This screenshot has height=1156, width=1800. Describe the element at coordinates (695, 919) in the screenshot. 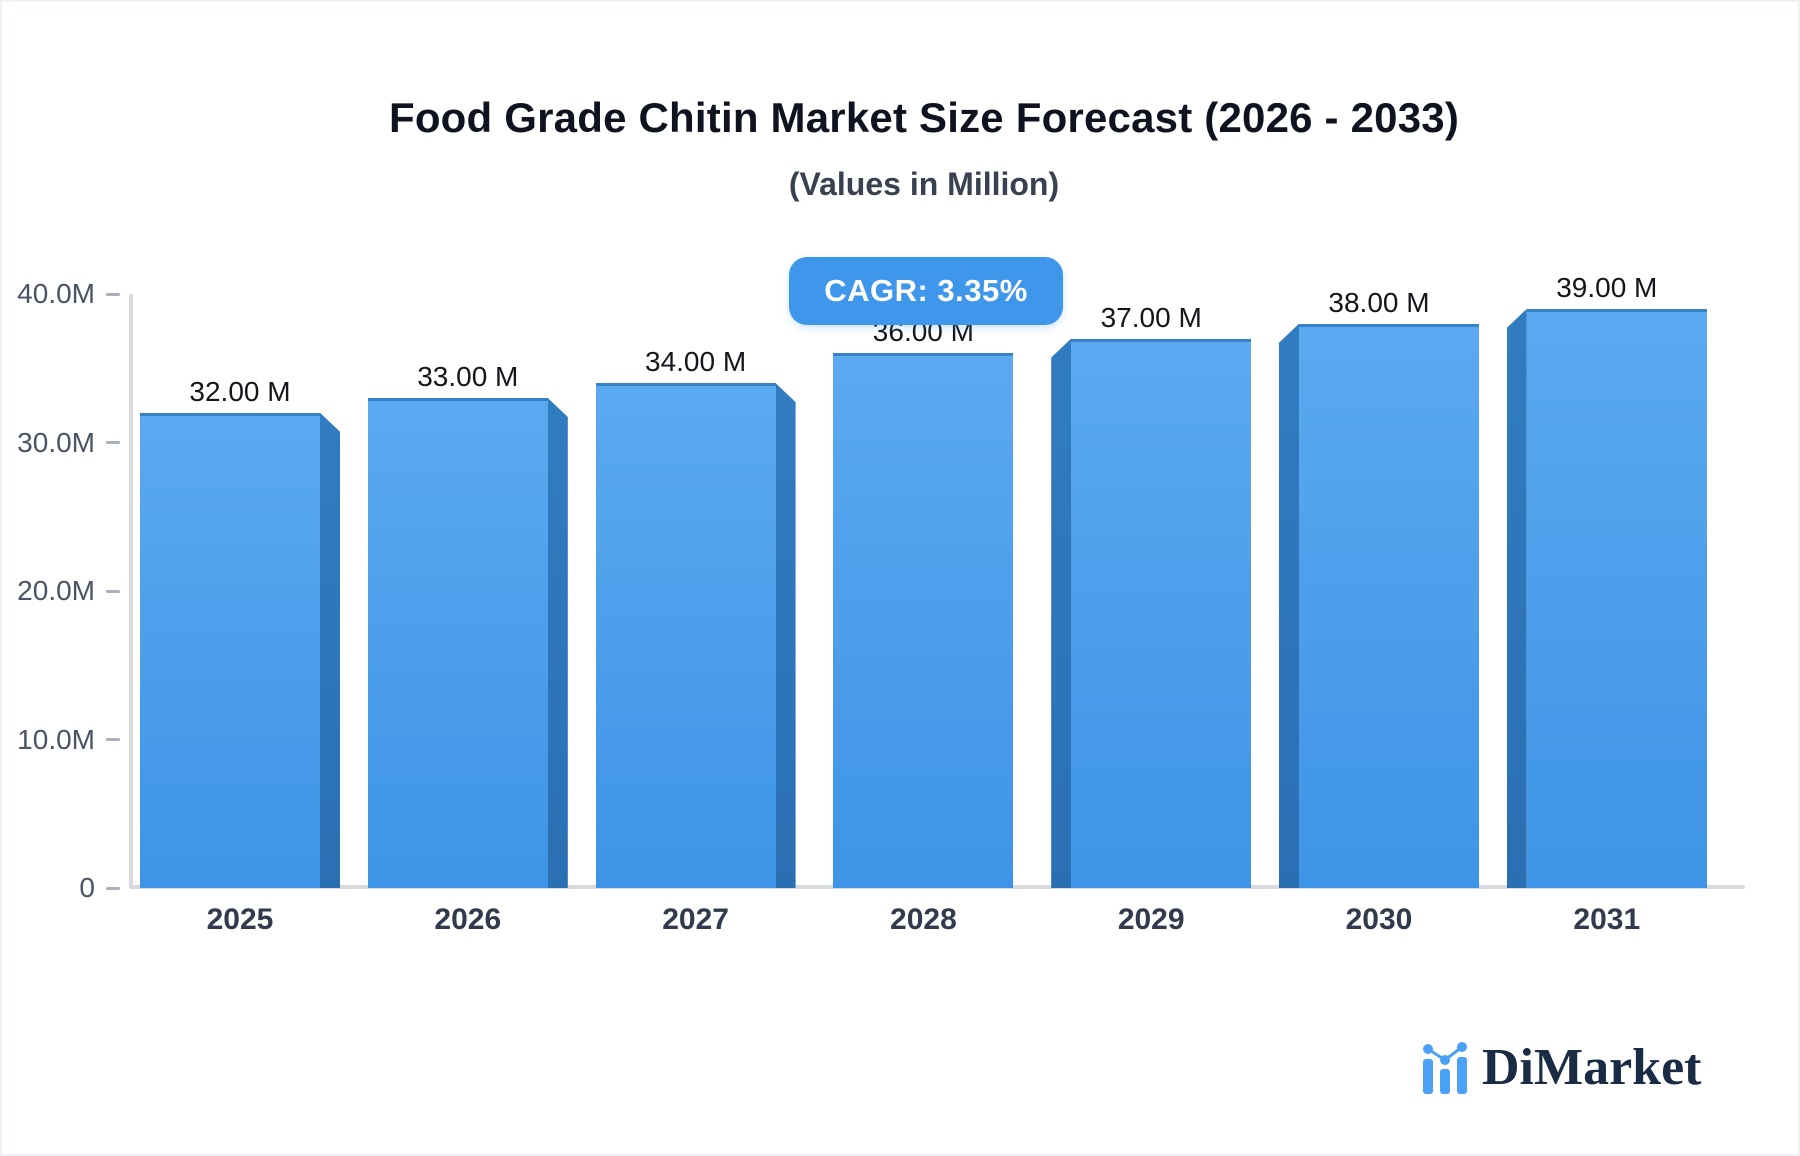

I see `x-tick-label-2027: 2027` at that location.